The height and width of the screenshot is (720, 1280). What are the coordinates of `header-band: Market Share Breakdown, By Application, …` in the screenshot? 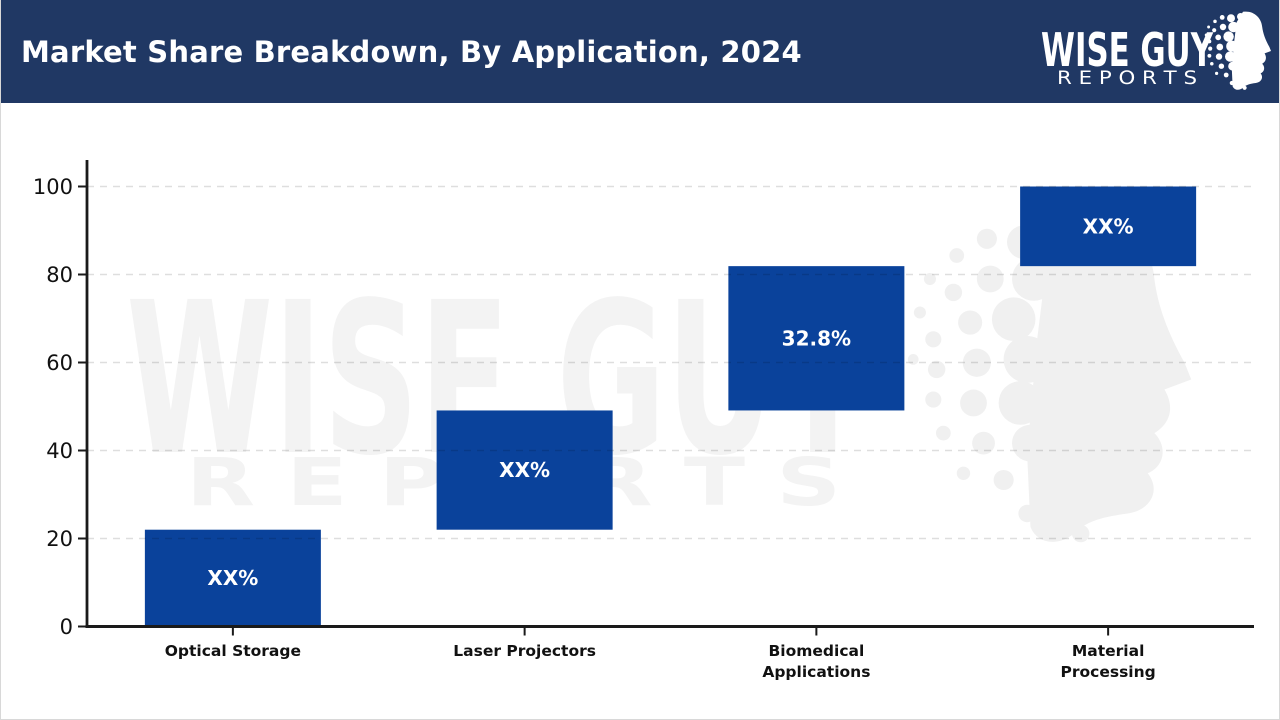 It's located at (640, 51).